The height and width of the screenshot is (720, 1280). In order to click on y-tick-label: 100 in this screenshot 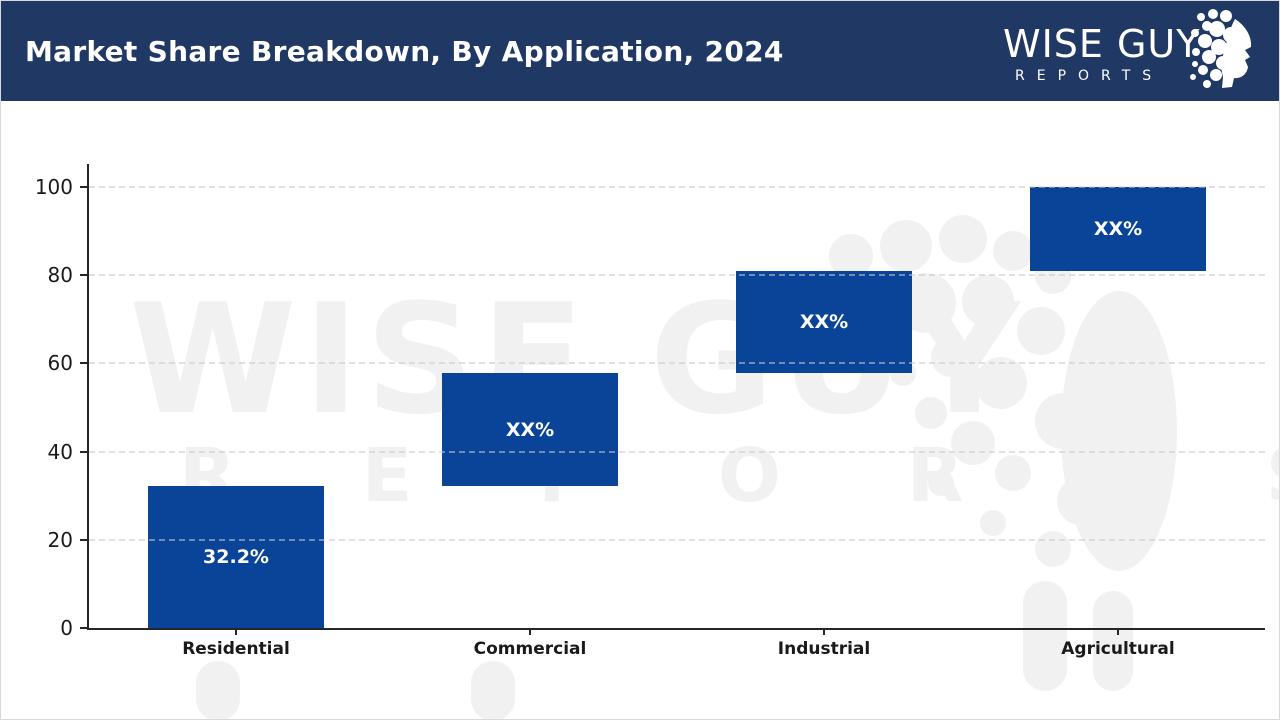, I will do `click(53, 187)`.